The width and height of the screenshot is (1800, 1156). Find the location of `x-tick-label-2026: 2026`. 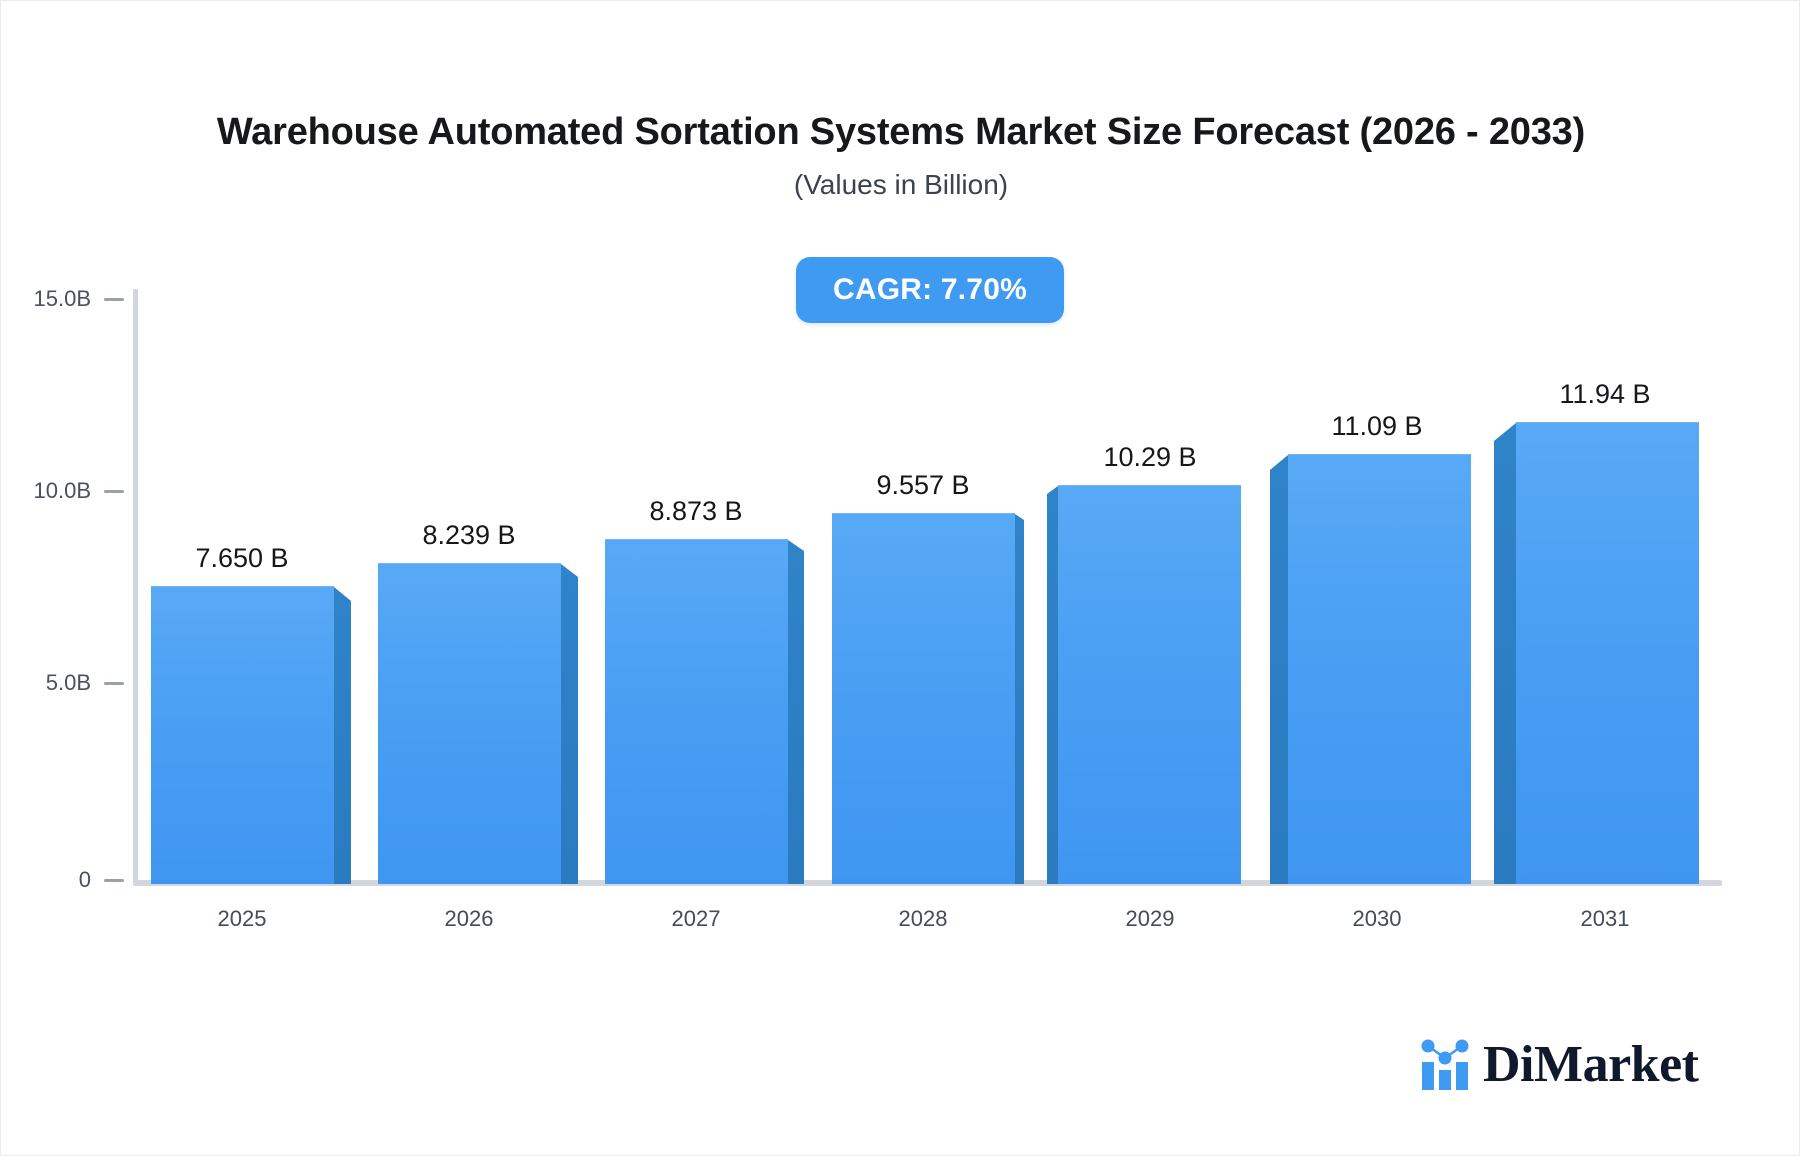

x-tick-label-2026: 2026 is located at coordinates (469, 918).